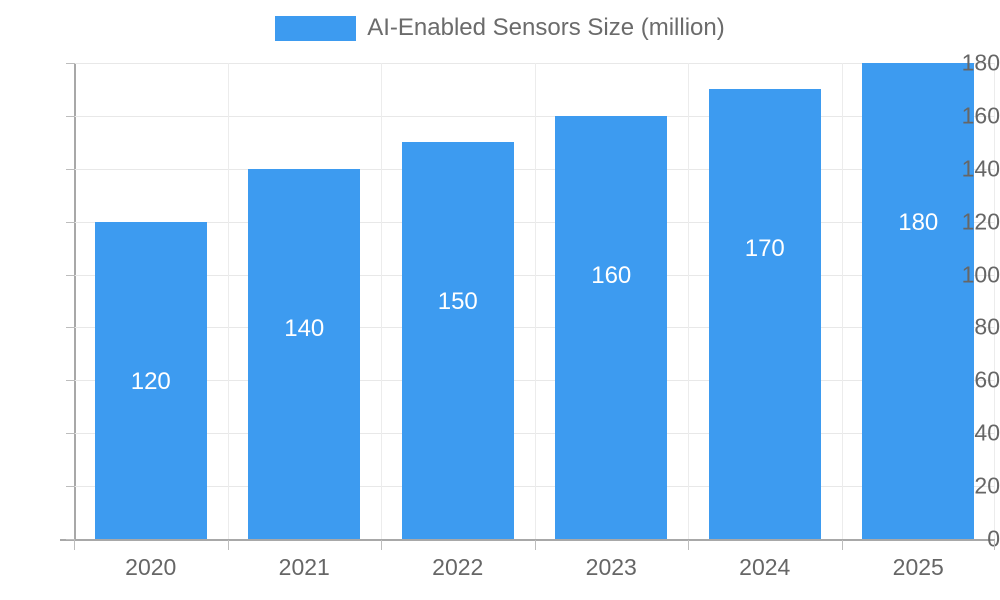  What do you see at coordinates (980, 168) in the screenshot?
I see `y-axis-tick-label: 140` at bounding box center [980, 168].